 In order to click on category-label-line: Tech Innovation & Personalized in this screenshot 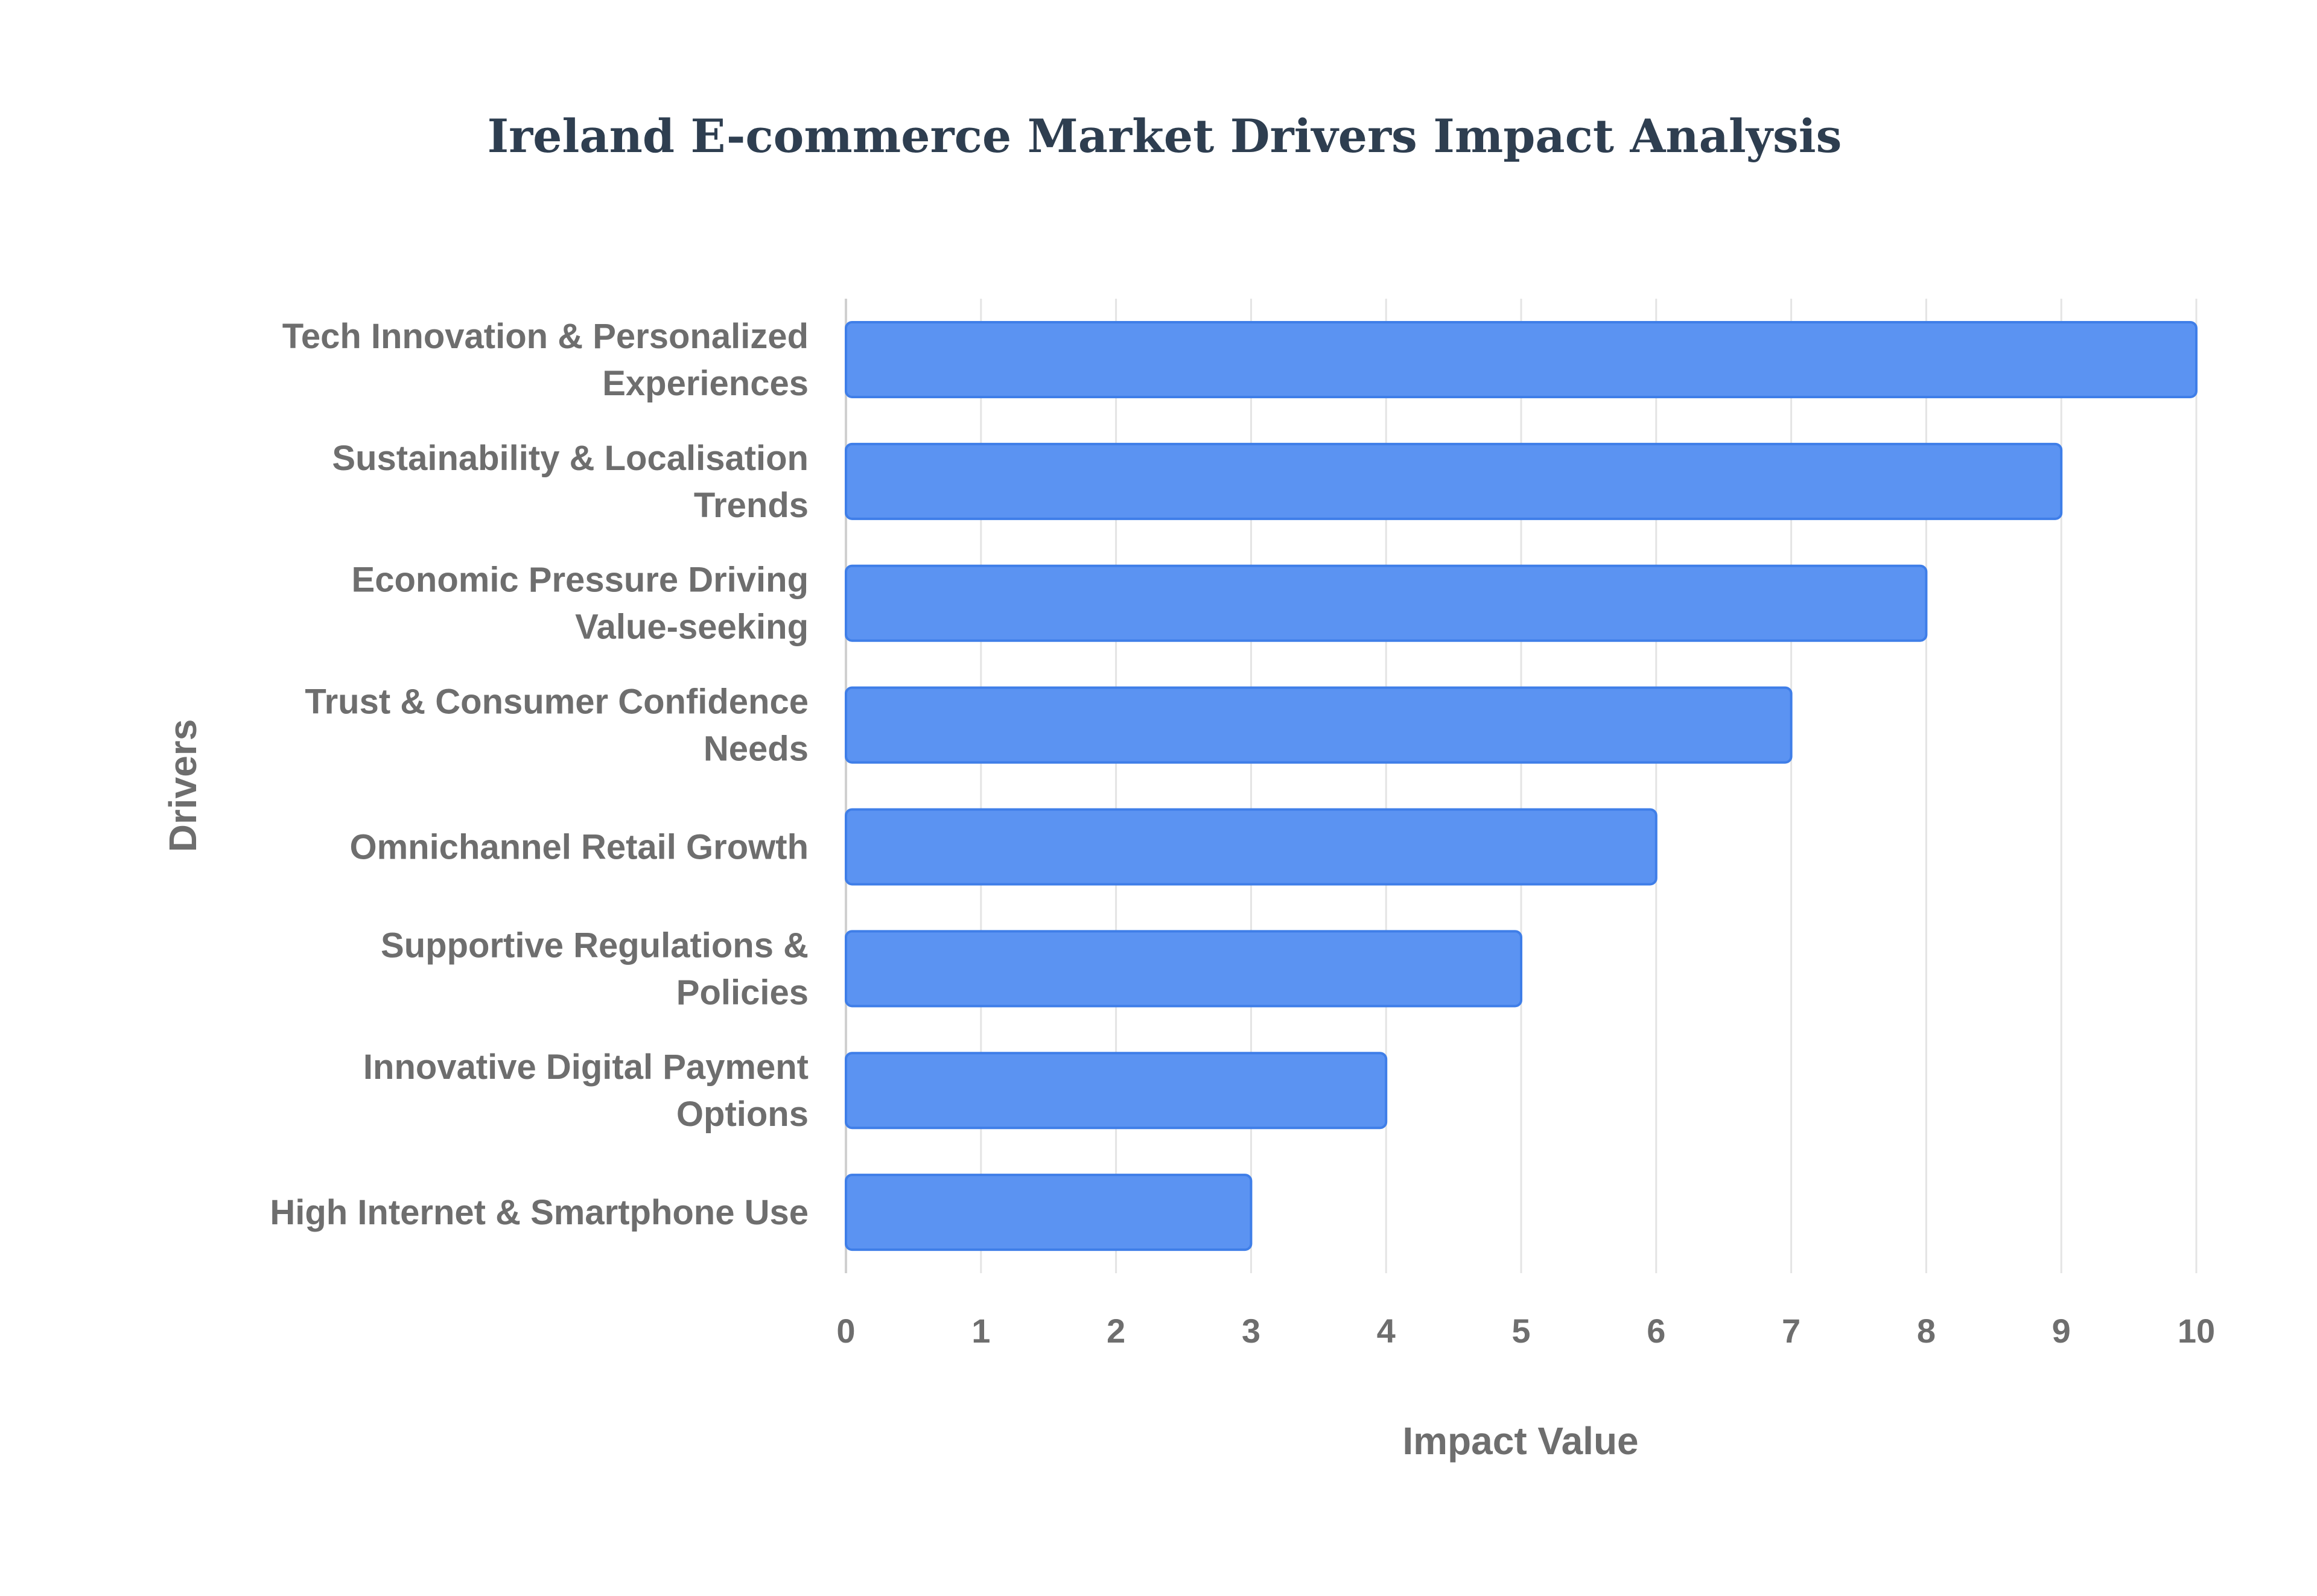, I will do `click(545, 337)`.